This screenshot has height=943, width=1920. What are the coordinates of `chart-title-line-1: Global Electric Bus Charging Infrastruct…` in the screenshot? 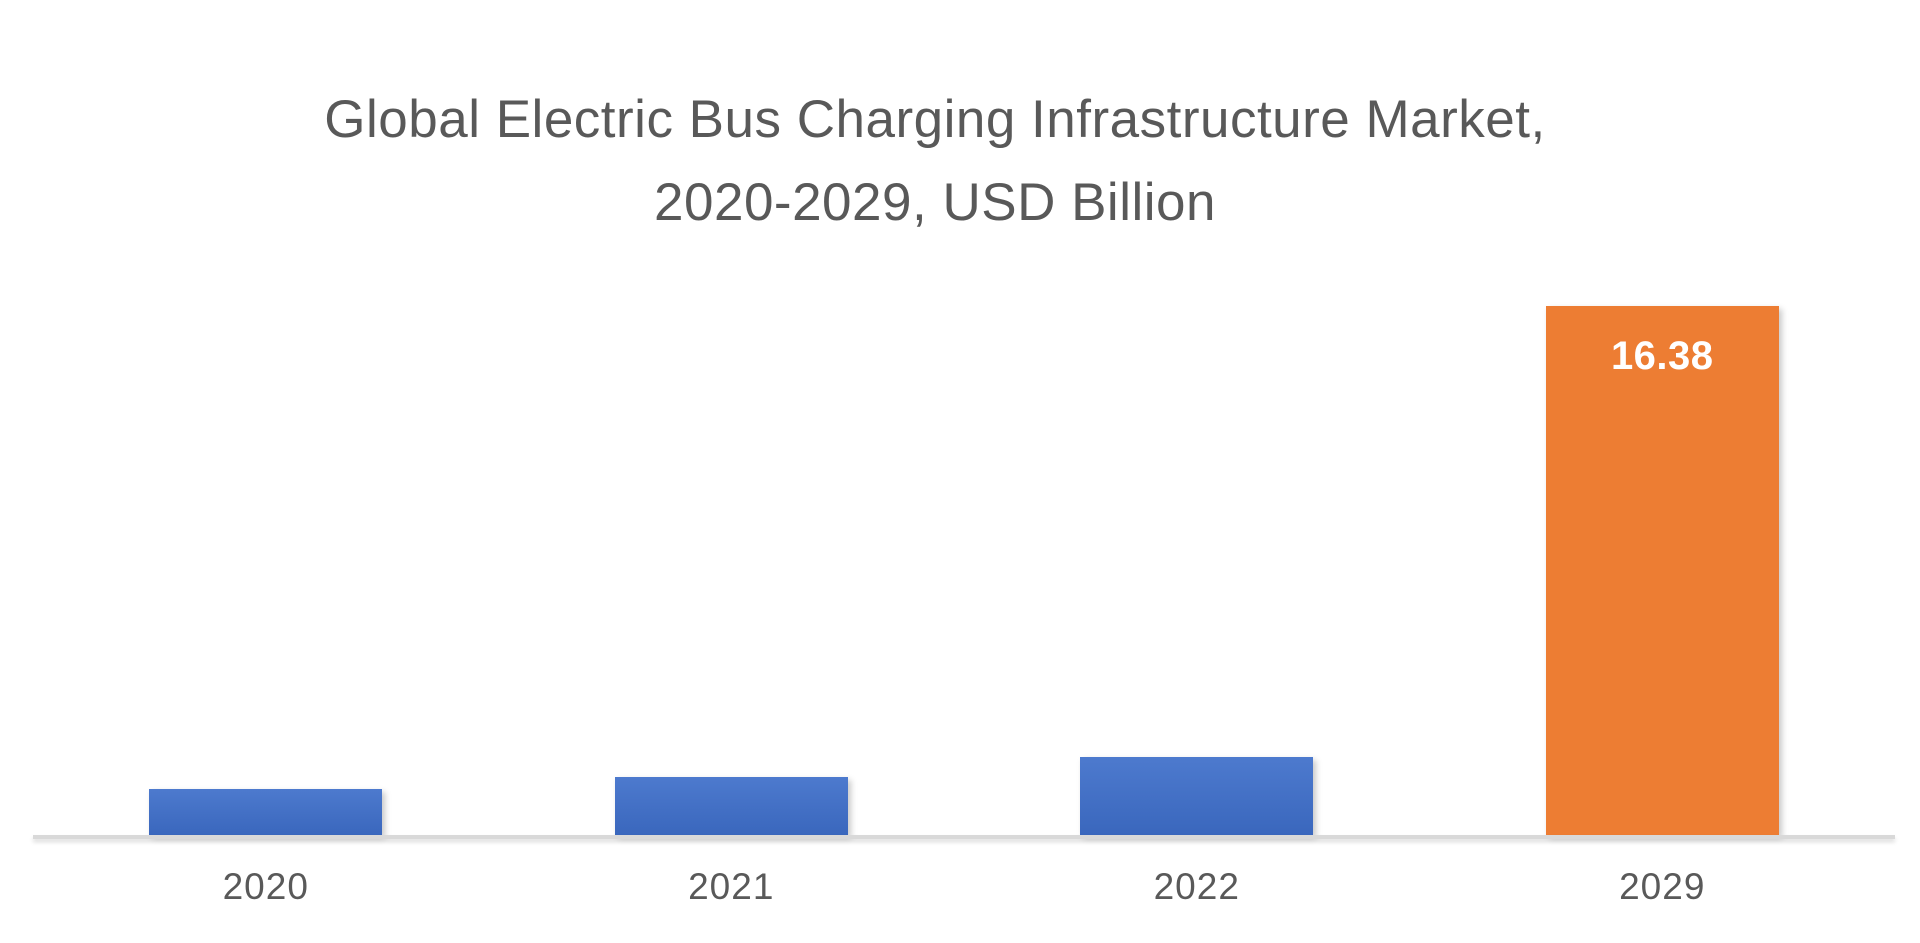 It's located at (935, 119).